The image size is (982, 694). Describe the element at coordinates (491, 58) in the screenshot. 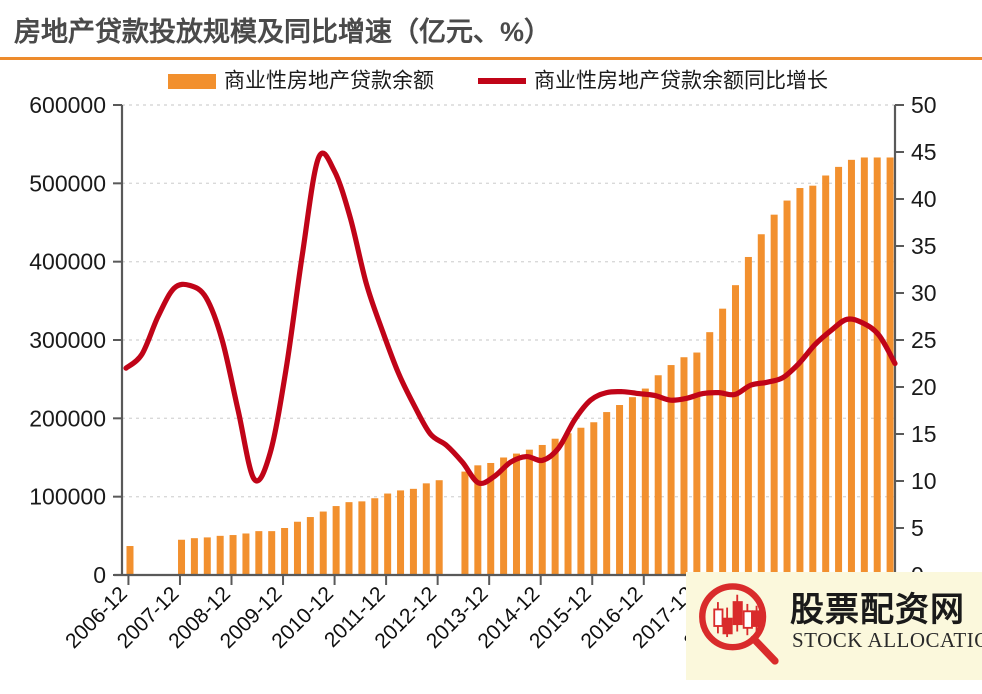

I see `title-divider-rule` at that location.